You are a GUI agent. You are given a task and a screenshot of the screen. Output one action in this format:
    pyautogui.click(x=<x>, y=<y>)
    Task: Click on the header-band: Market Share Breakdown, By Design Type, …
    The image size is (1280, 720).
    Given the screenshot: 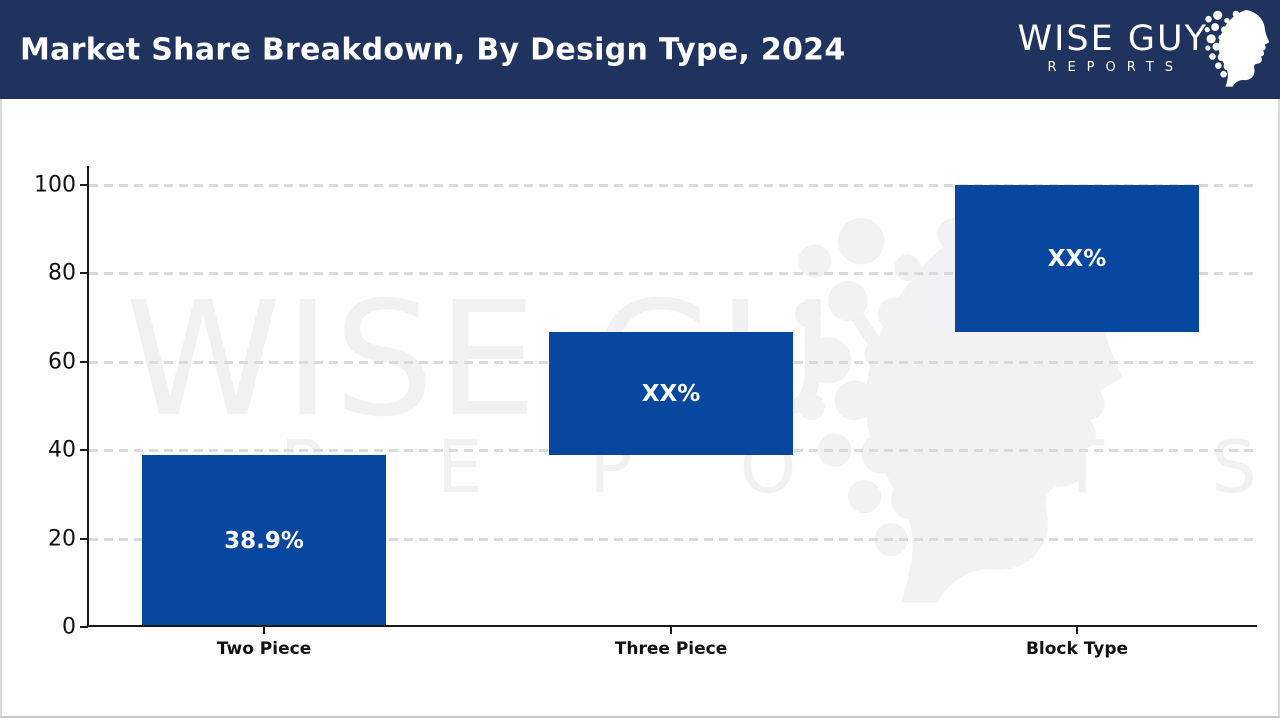 What is the action you would take?
    pyautogui.click(x=640, y=49)
    